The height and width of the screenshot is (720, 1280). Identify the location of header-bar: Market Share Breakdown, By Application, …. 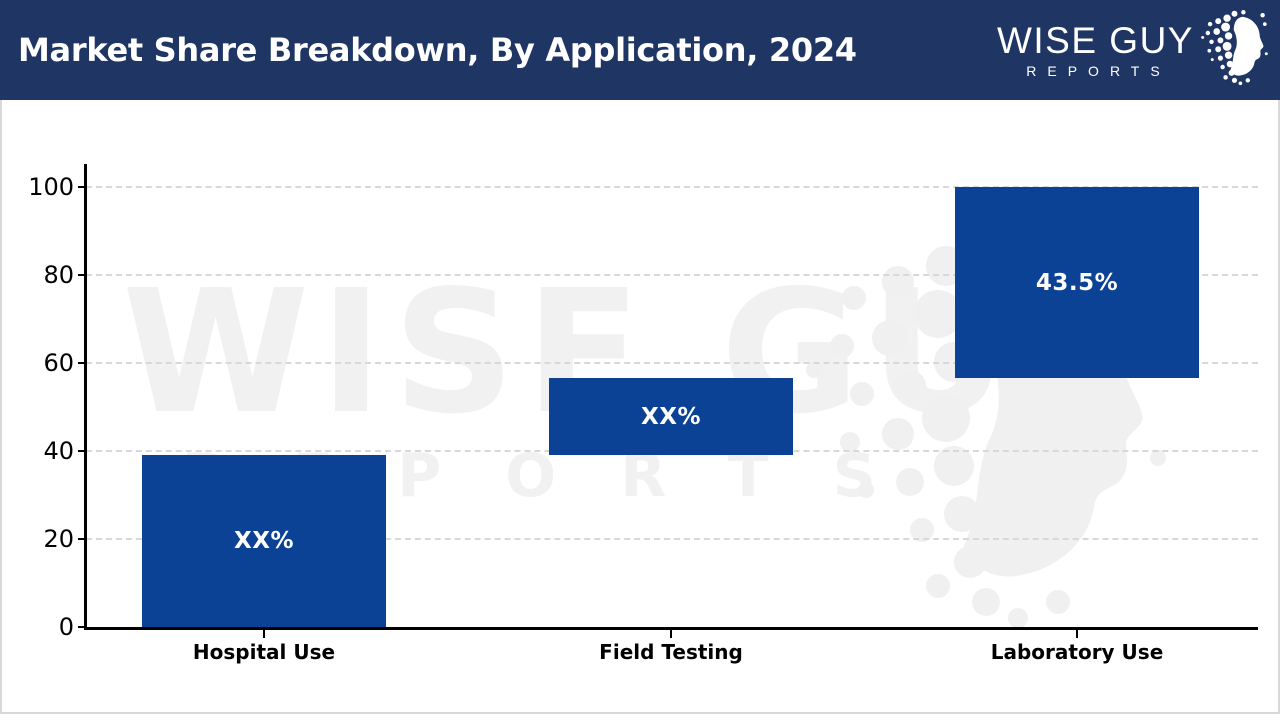
(640, 50).